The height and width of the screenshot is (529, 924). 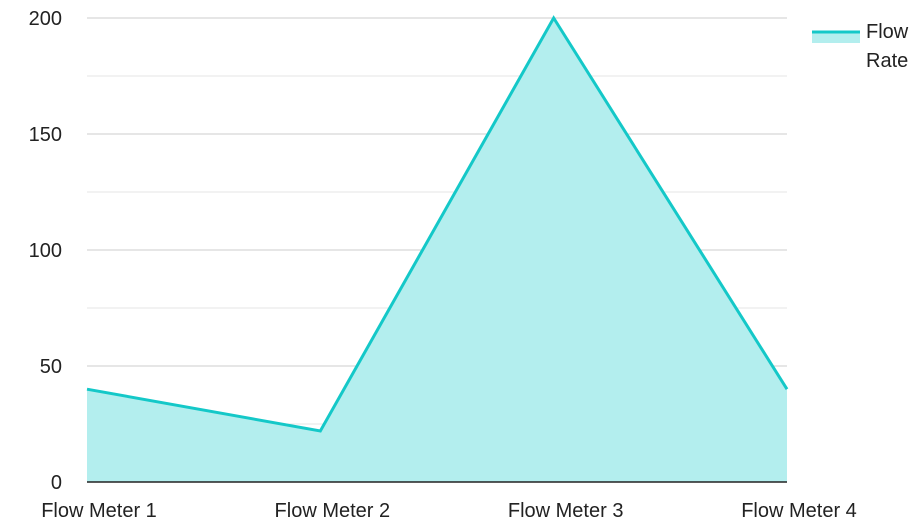 What do you see at coordinates (799, 511) in the screenshot?
I see `x-tick-label: Flow Meter 4` at bounding box center [799, 511].